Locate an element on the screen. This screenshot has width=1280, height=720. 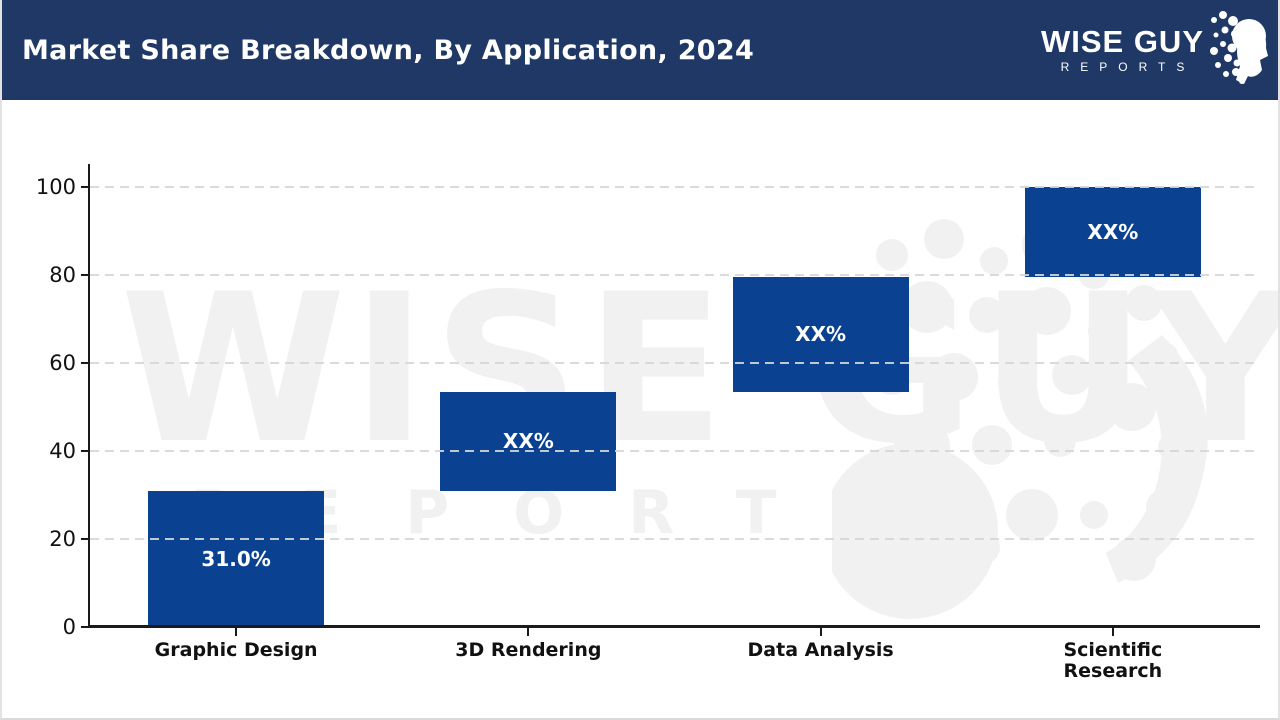
wiseguy-logo: WISE GUY REPORTS is located at coordinates (1154, 50).